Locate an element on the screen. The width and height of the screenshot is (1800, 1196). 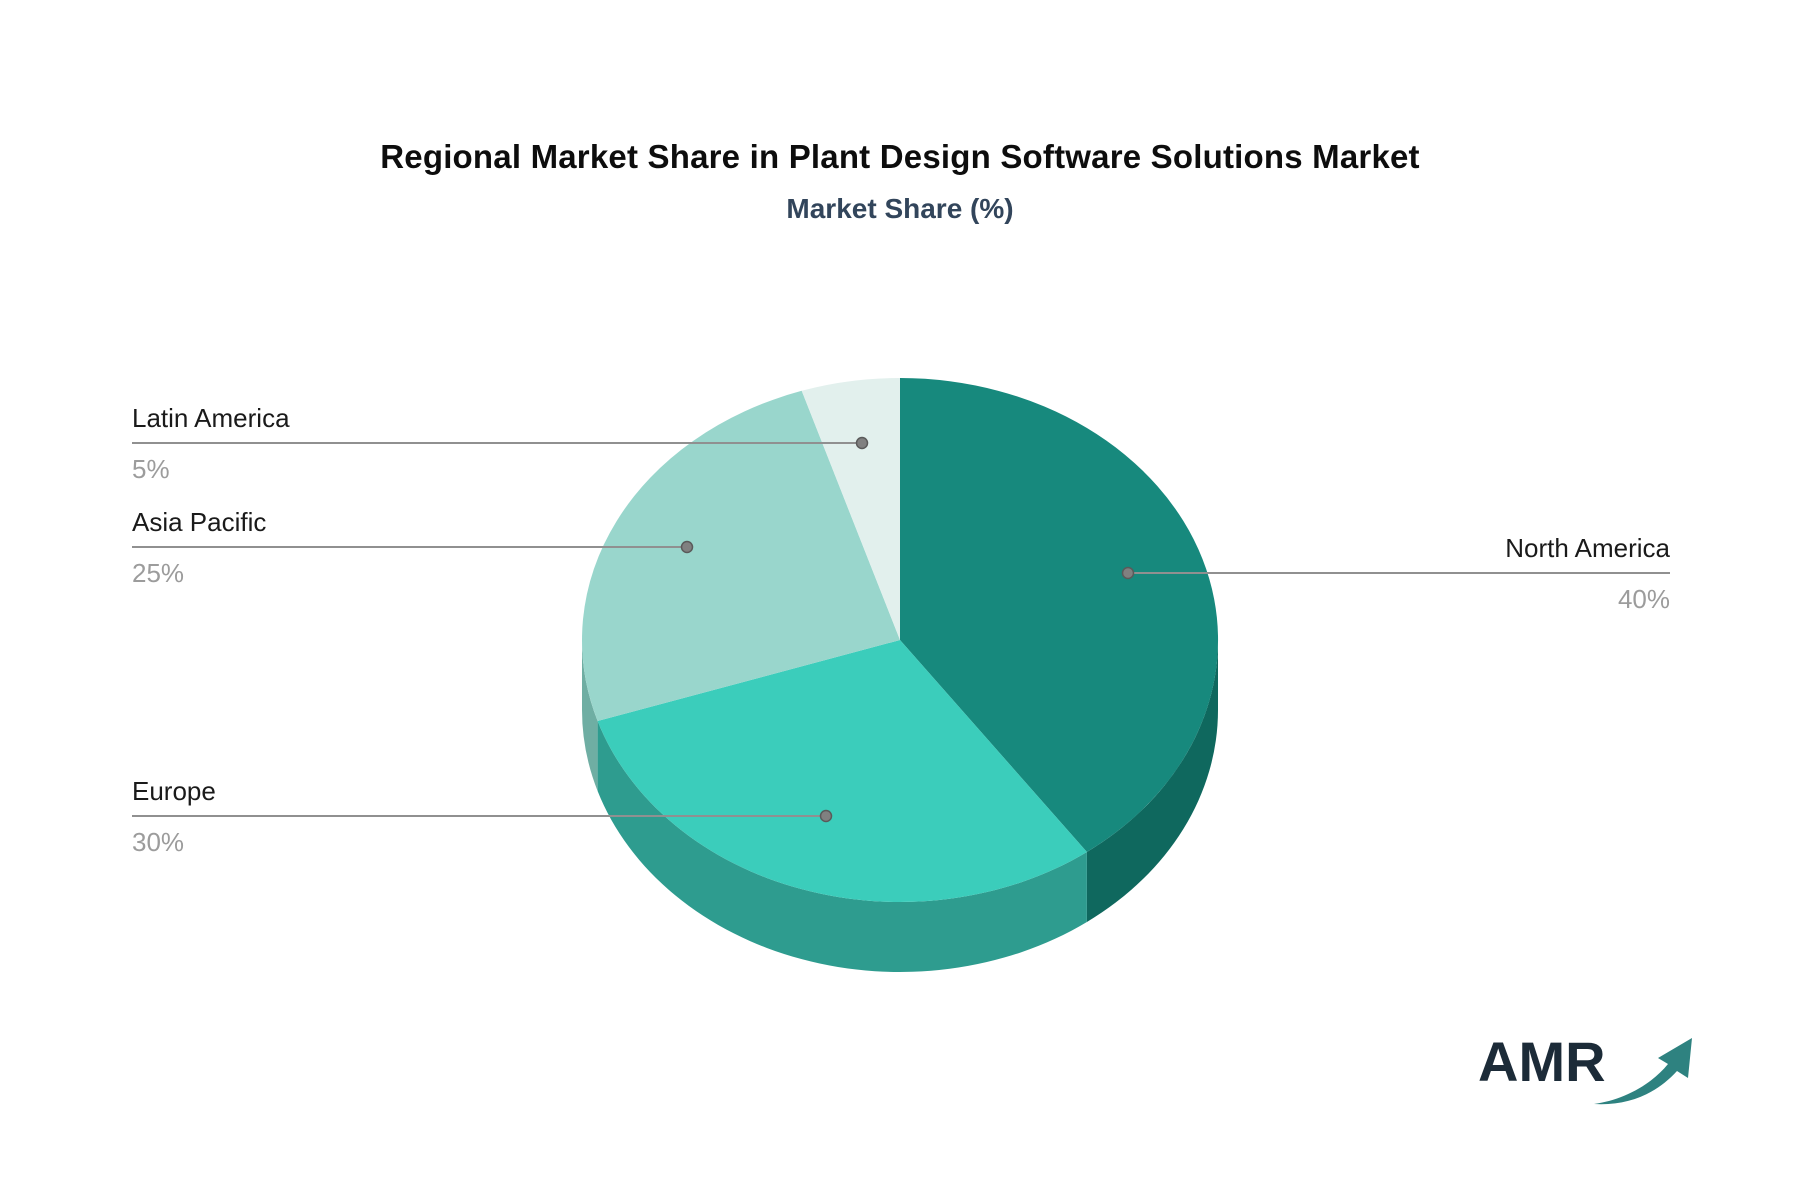
amr-logo: AMR is located at coordinates (1587, 1070).